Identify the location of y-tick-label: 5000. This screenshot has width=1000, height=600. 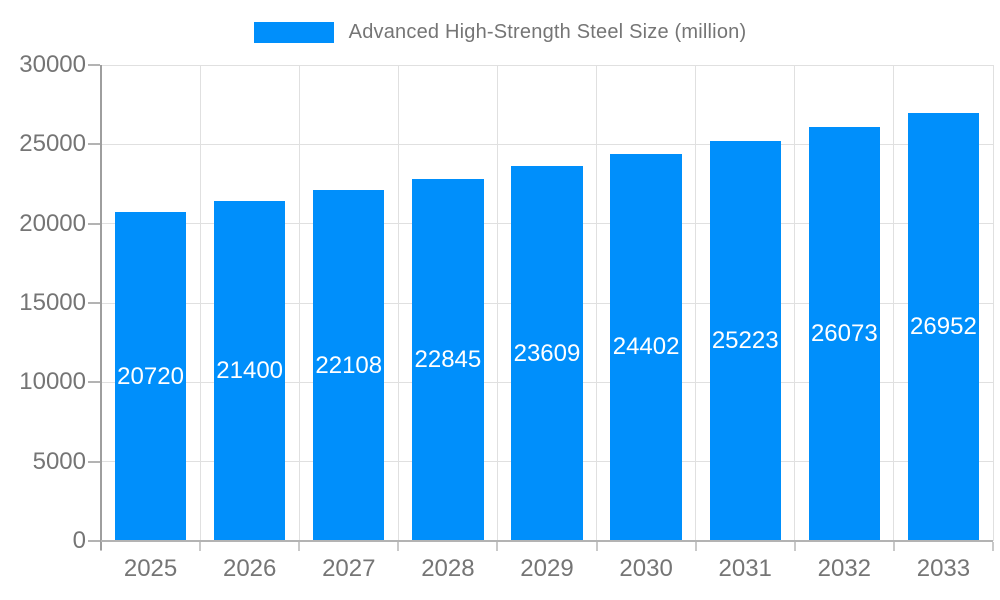
(59, 461).